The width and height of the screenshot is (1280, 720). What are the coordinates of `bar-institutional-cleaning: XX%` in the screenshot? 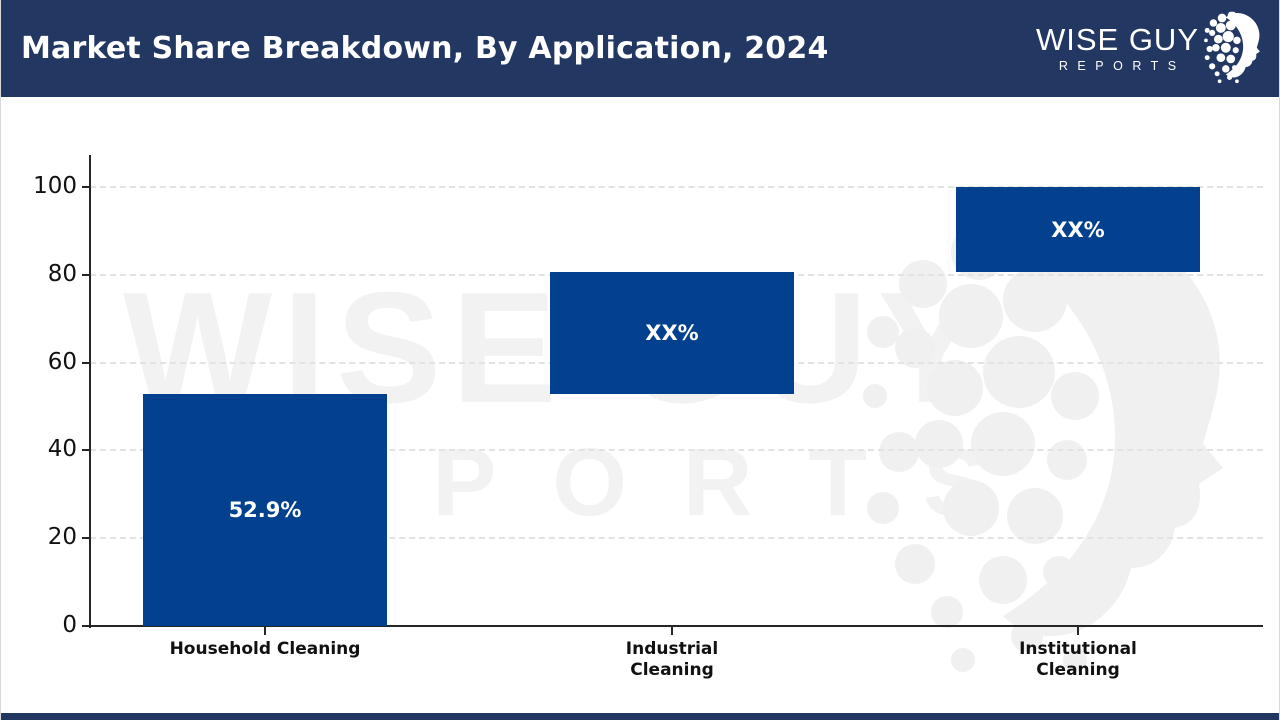 It's located at (1078, 230).